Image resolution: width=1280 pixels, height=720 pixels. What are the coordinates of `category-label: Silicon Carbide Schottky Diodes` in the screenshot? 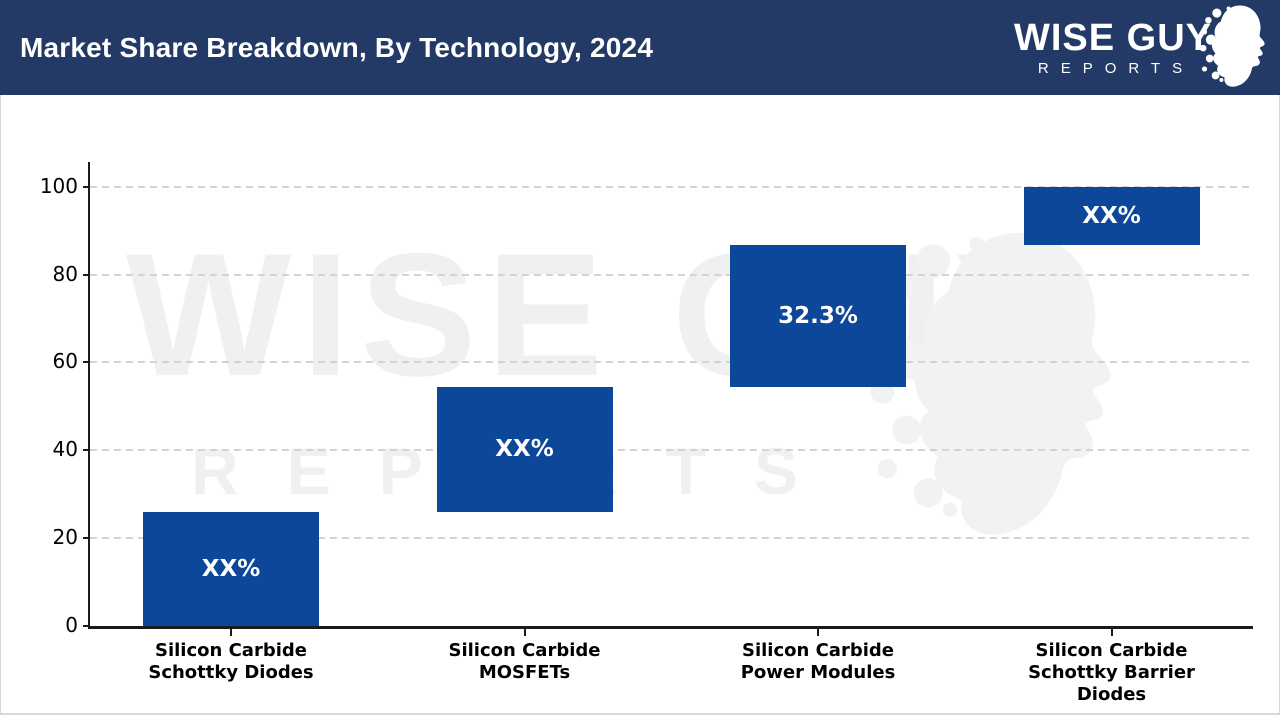 It's located at (231, 661).